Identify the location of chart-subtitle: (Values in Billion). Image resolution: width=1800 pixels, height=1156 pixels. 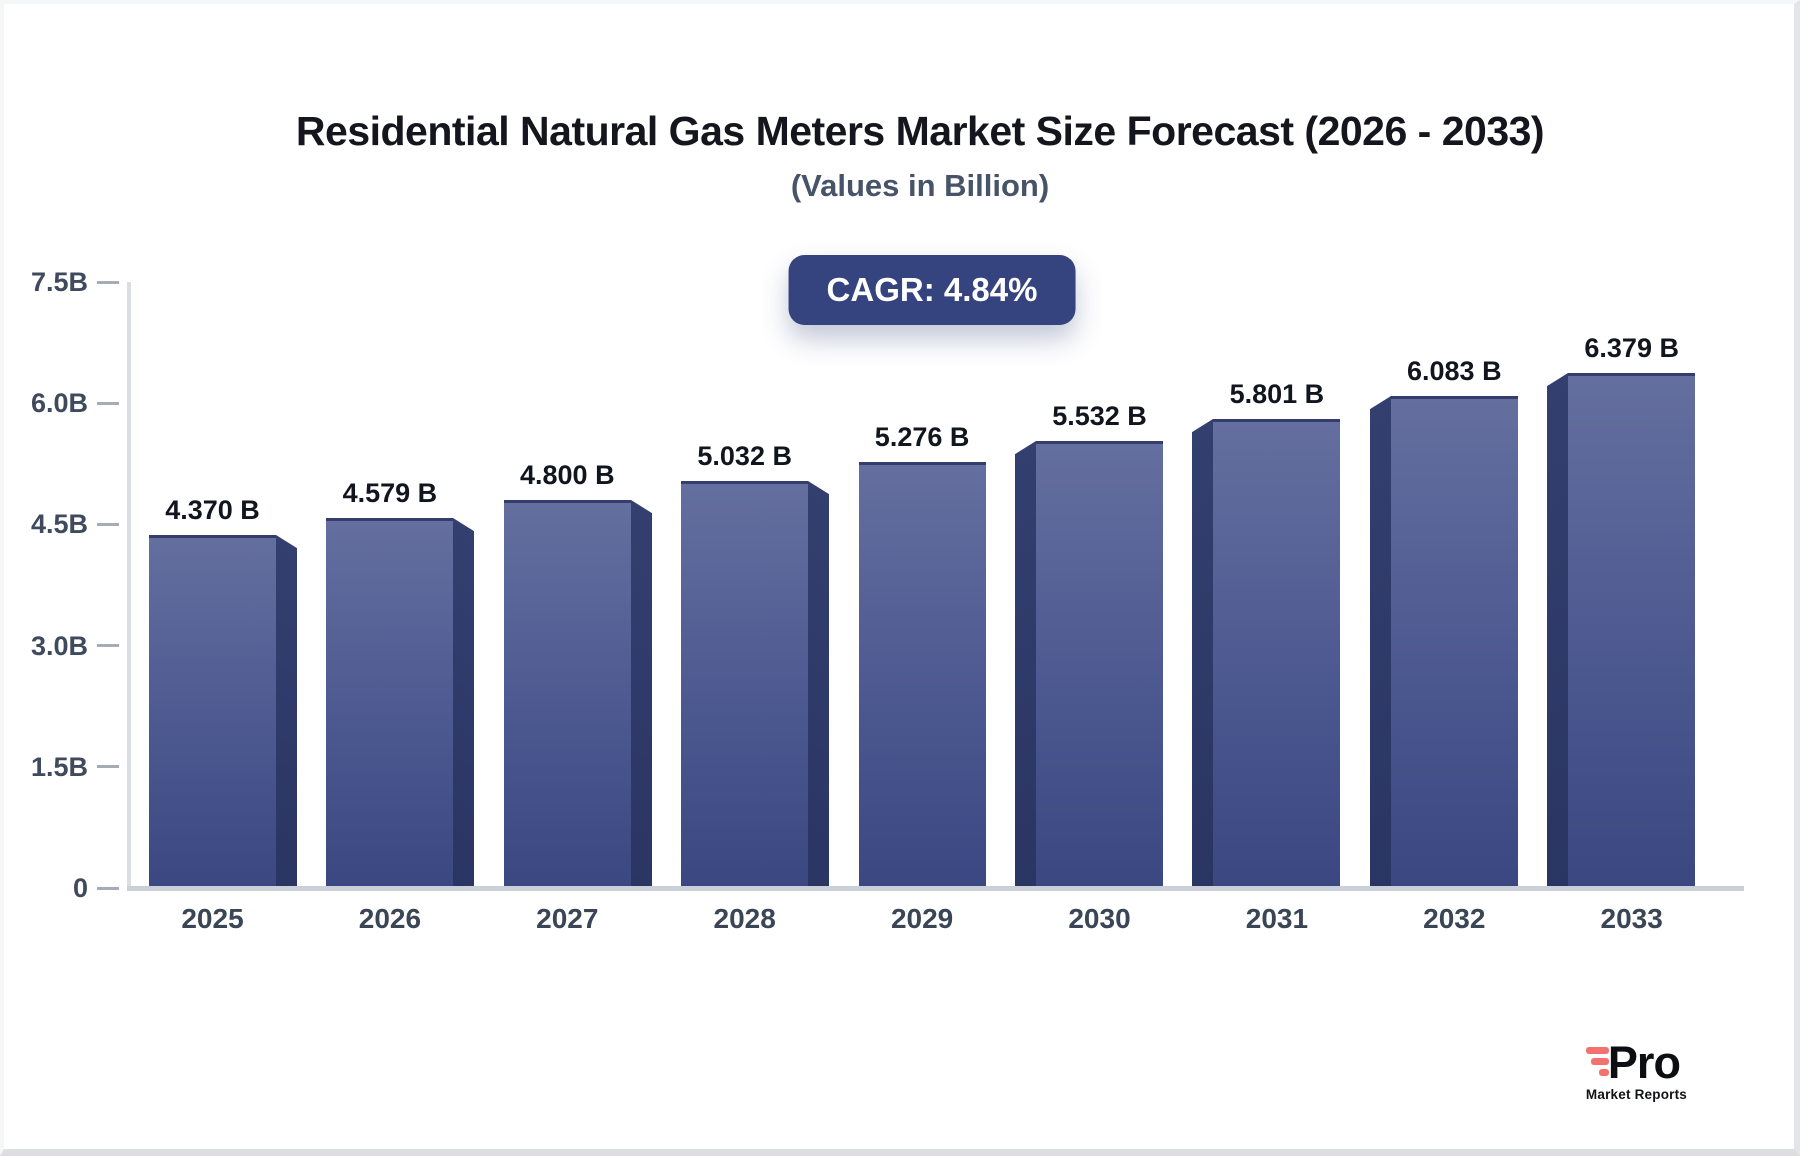
(920, 185).